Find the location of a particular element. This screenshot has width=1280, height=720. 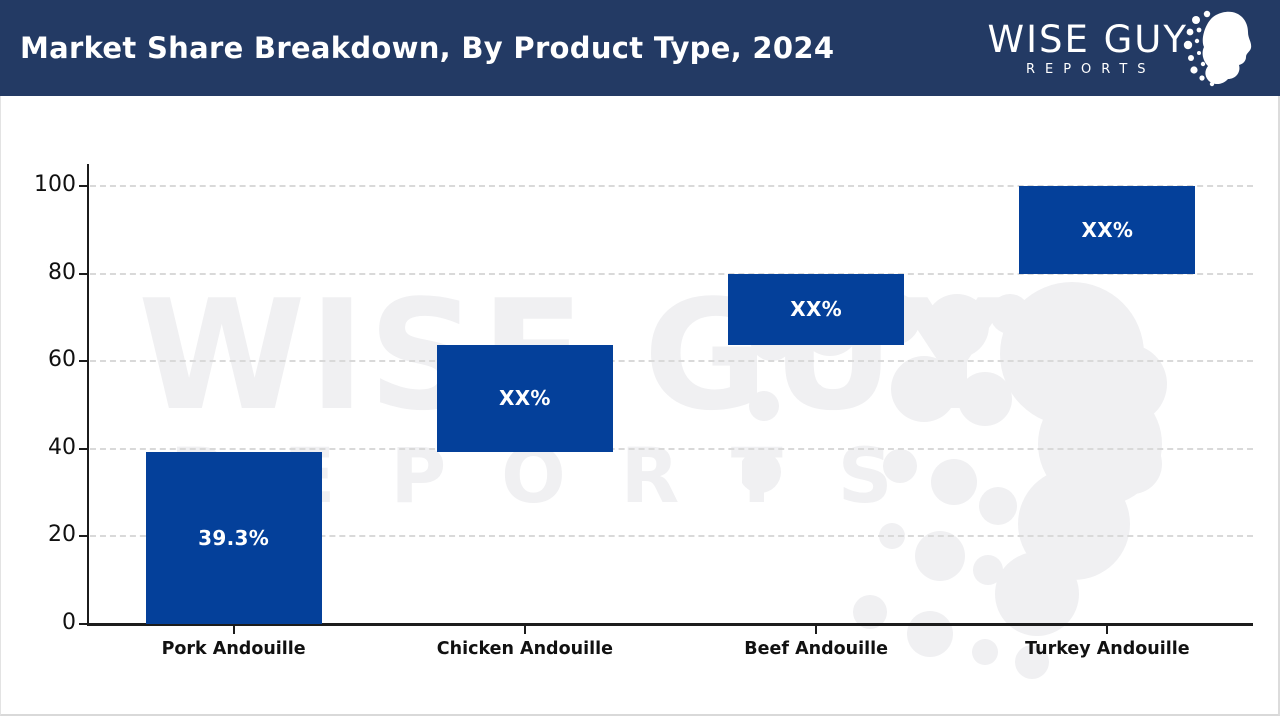

bar-value-label: 39.3% is located at coordinates (234, 537).